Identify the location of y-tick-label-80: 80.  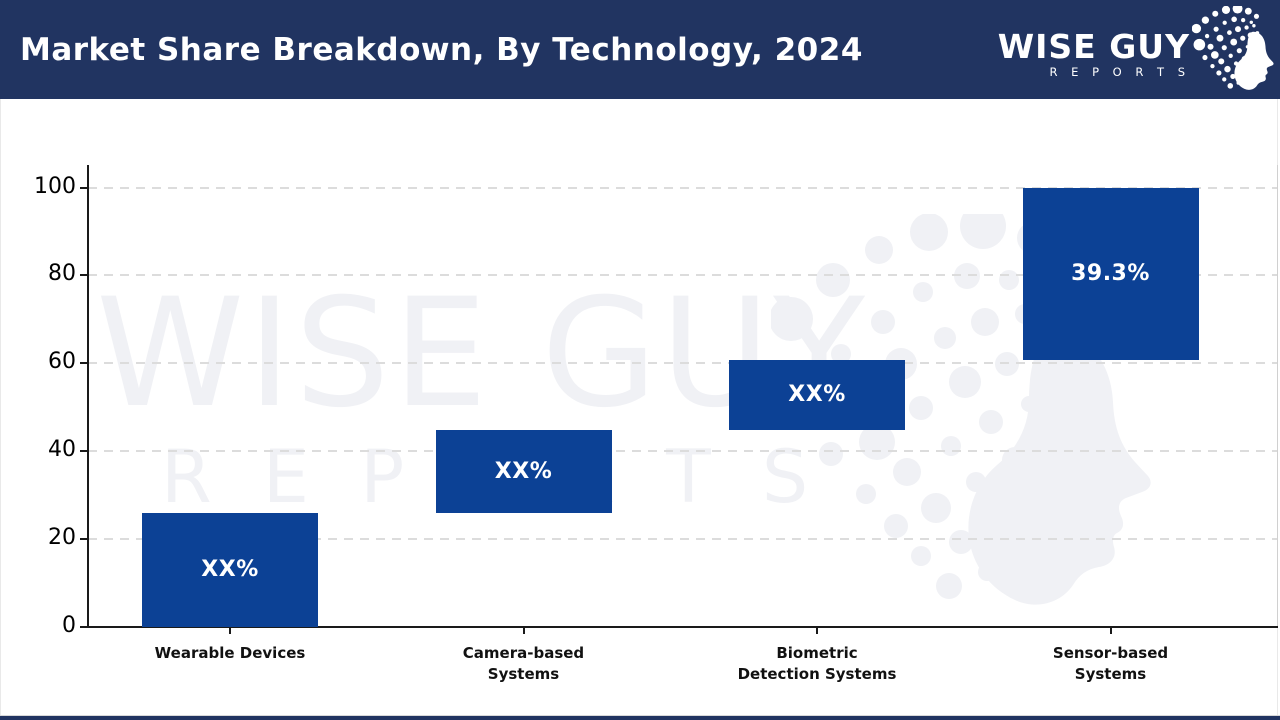
(62, 274).